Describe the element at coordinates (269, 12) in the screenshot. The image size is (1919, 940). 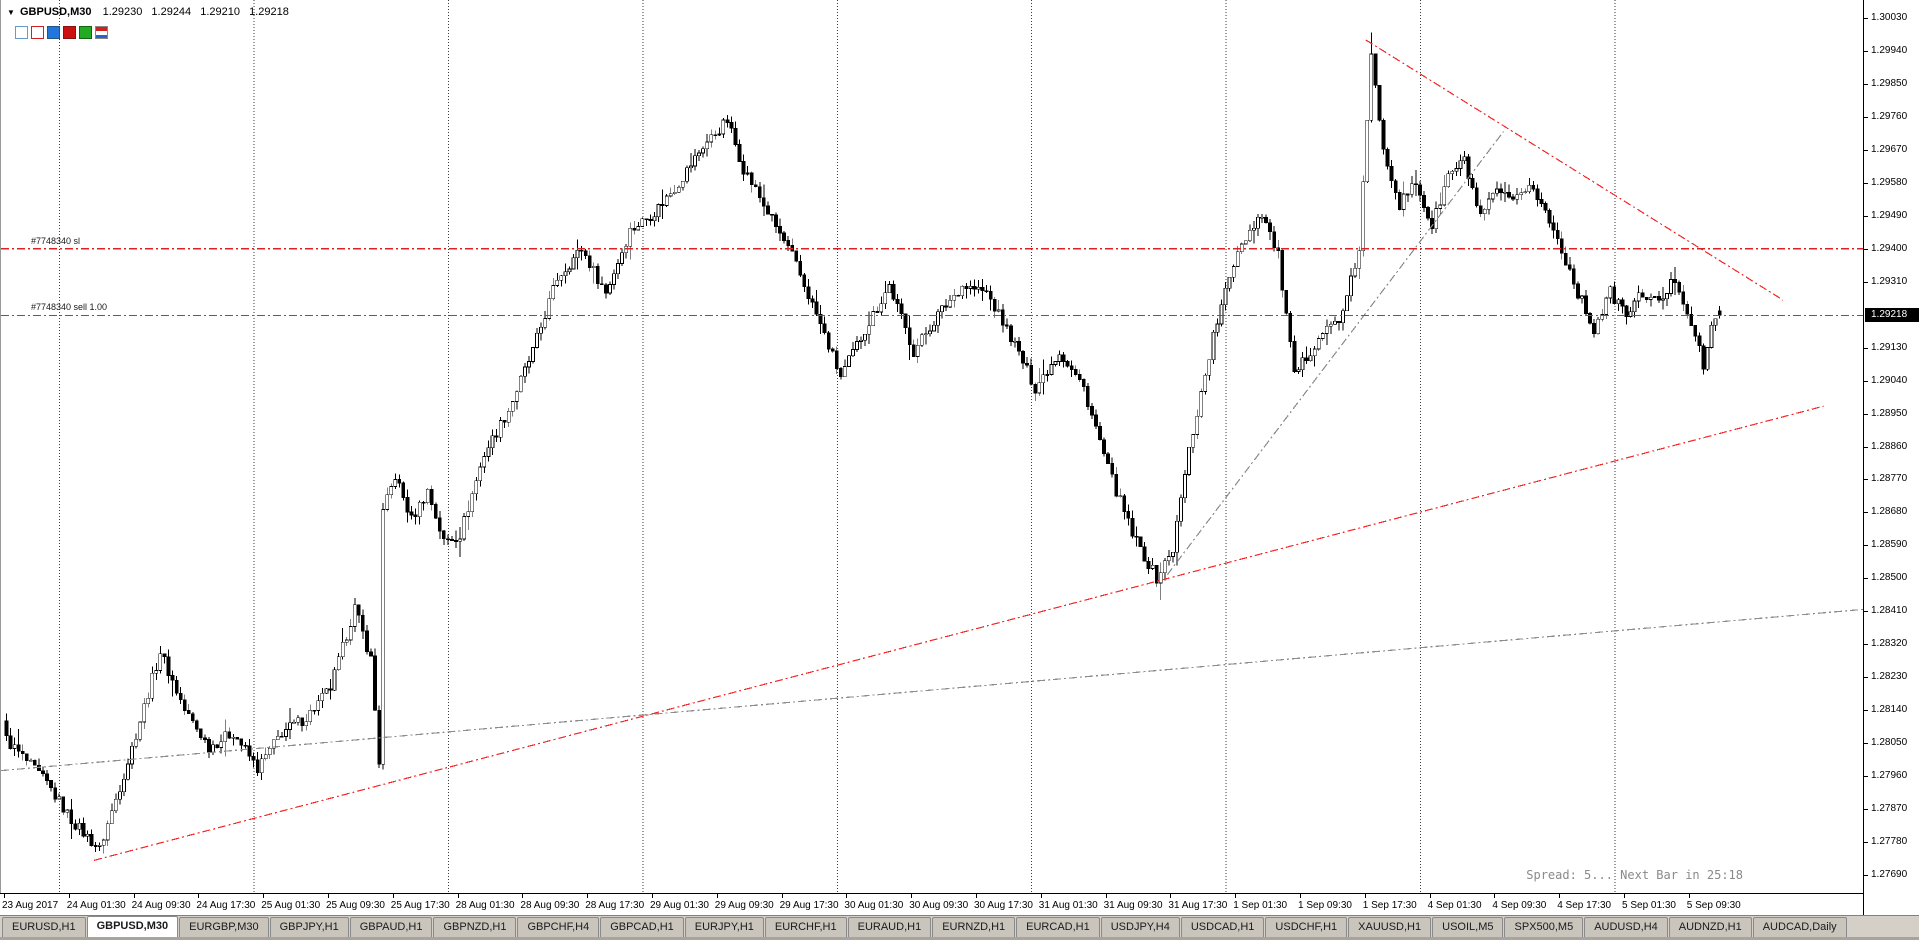
I see `ohlc-close: 1.29218` at that location.